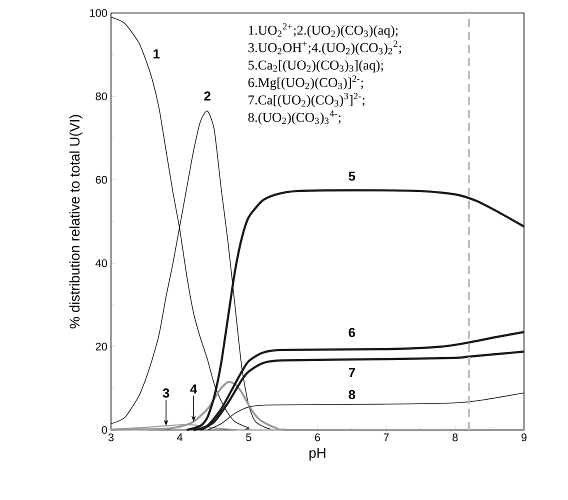 The width and height of the screenshot is (568, 500). Describe the element at coordinates (194, 389) in the screenshot. I see `annotation: 4` at that location.